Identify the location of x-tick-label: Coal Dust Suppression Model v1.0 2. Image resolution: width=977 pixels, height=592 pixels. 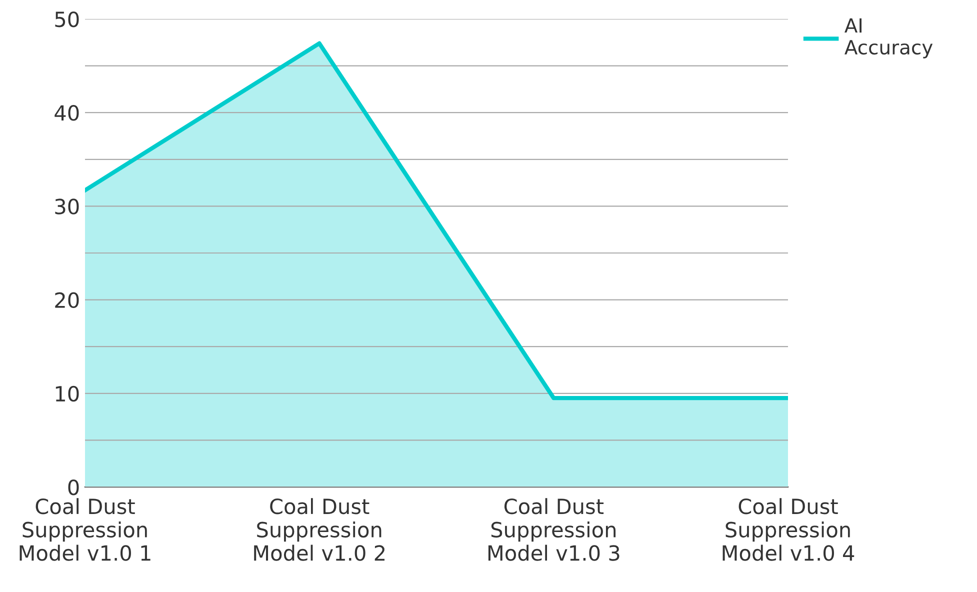
(319, 529).